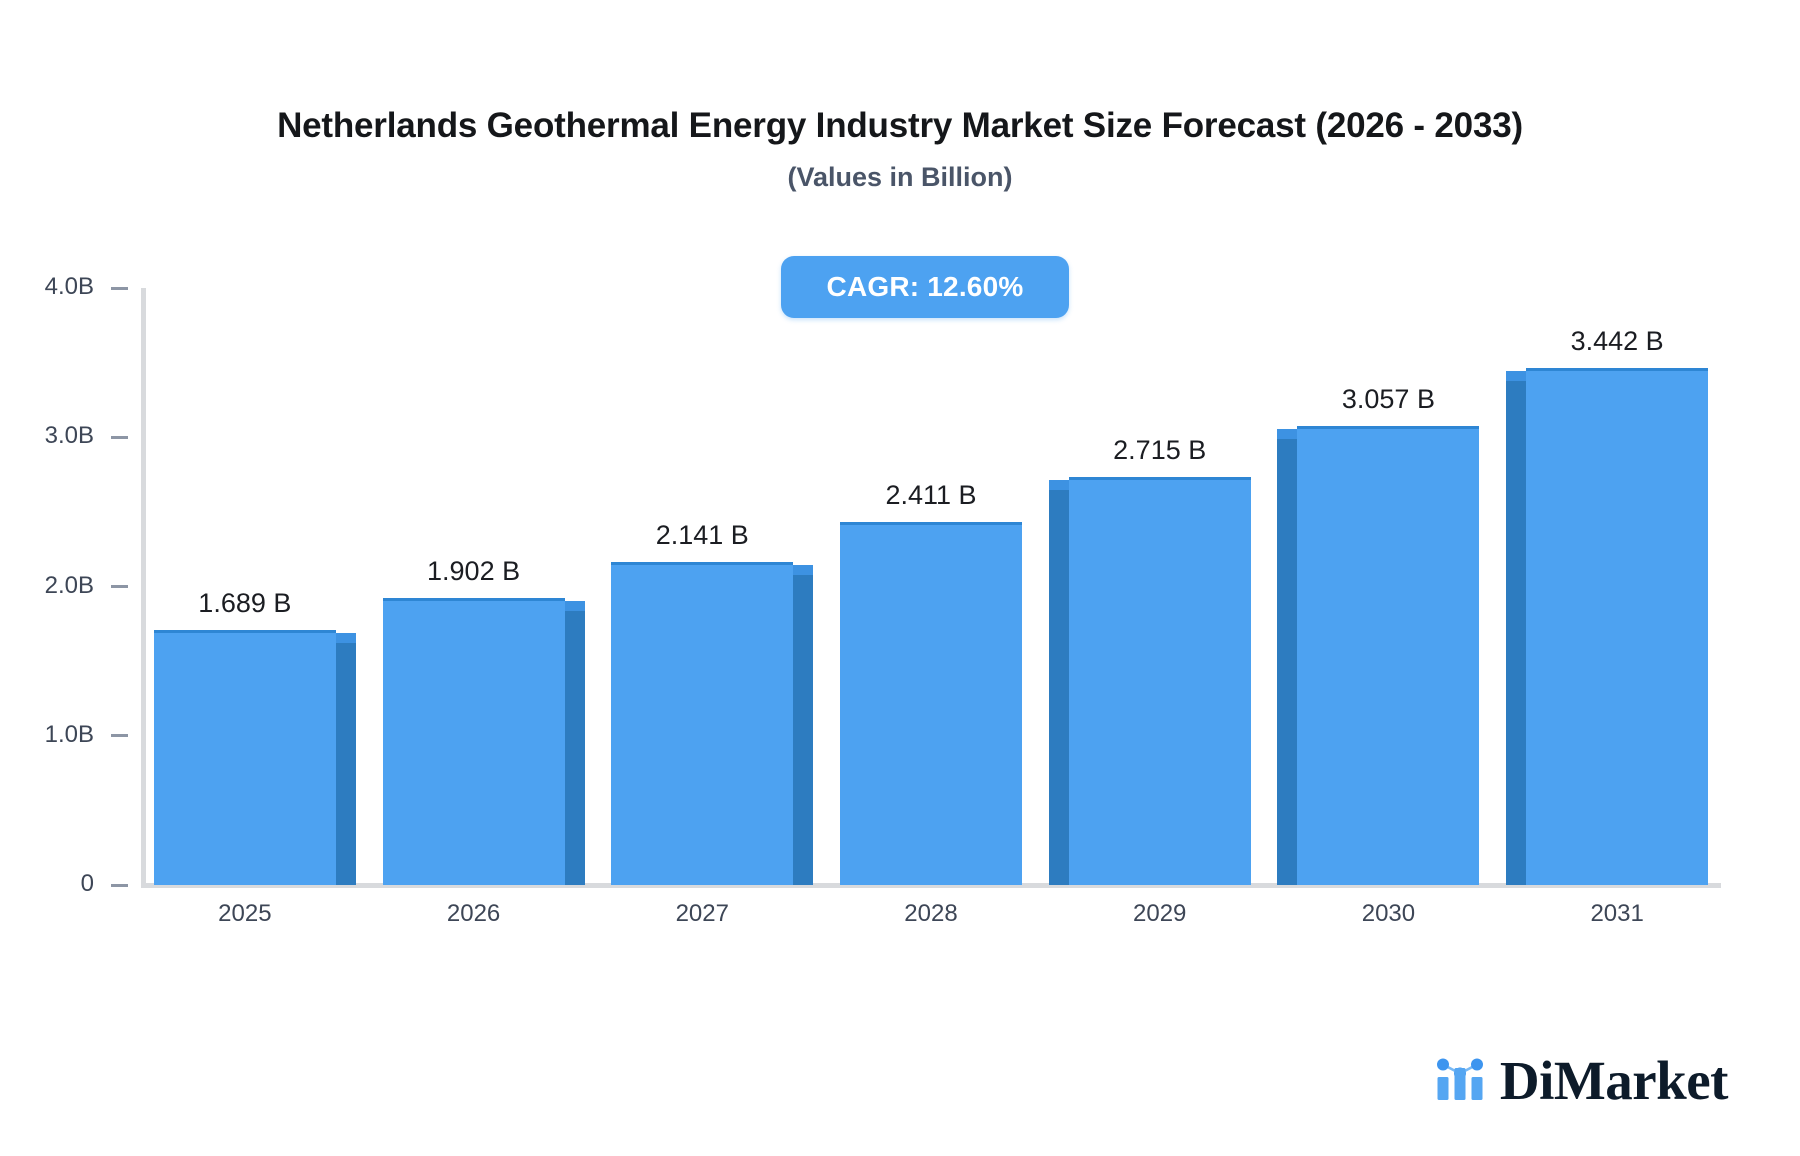  I want to click on cagr-badge: CAGR: 12.60%, so click(925, 287).